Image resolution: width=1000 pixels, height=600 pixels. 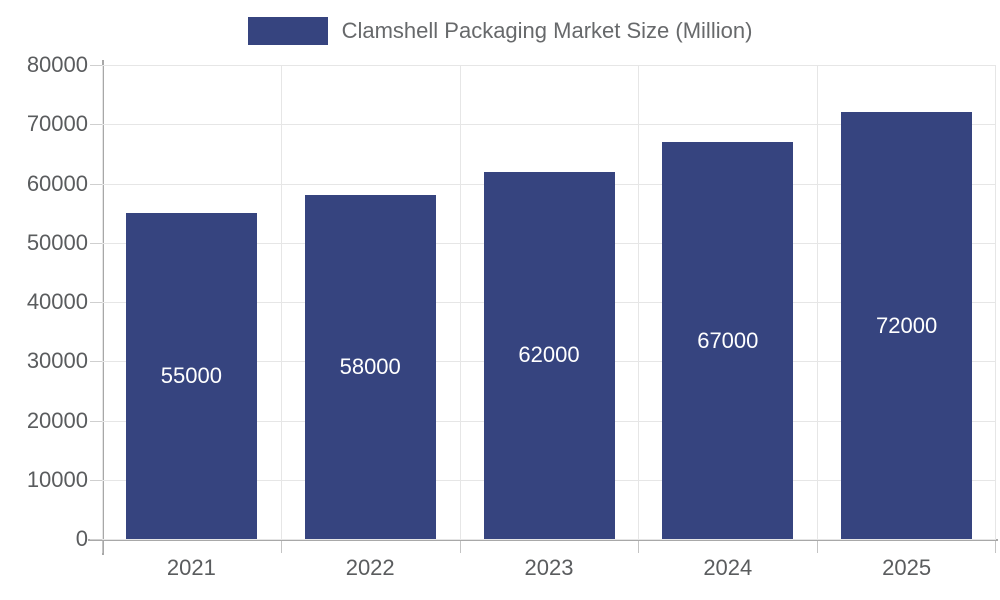 I want to click on bar-2022: 58000, so click(x=370, y=367).